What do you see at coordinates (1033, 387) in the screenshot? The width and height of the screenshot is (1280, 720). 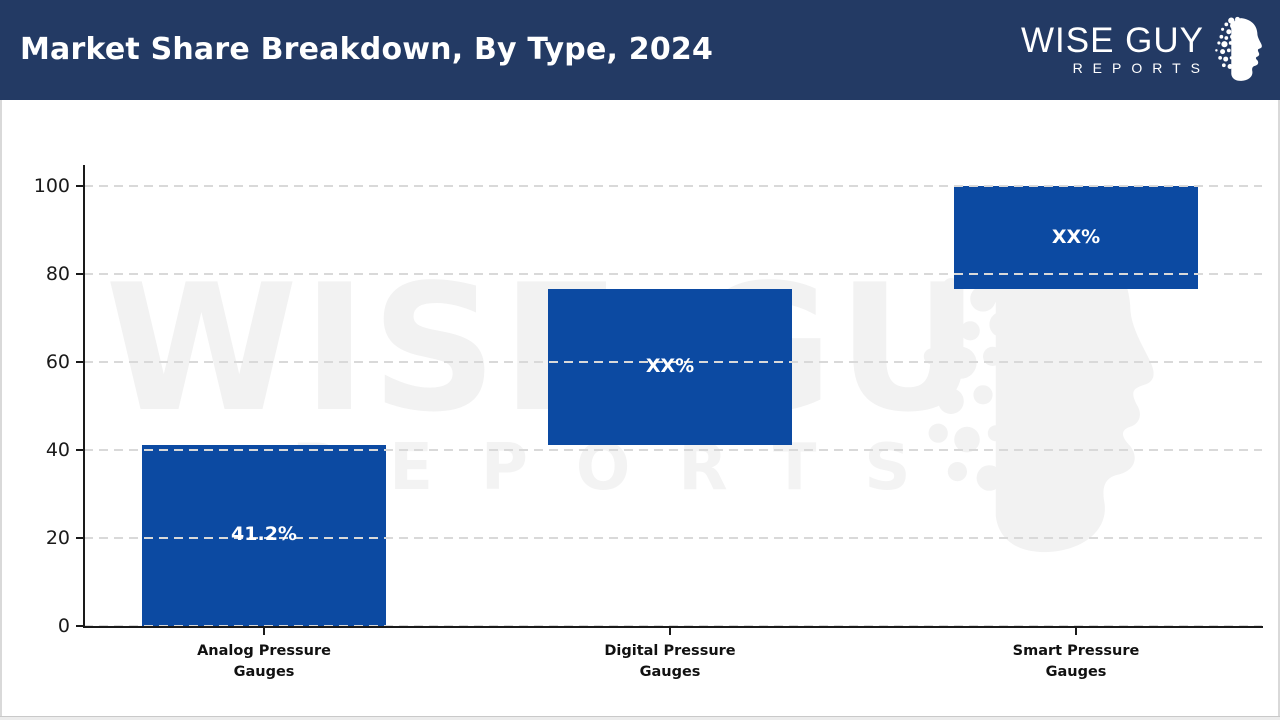 I see `watermark-face-icon` at bounding box center [1033, 387].